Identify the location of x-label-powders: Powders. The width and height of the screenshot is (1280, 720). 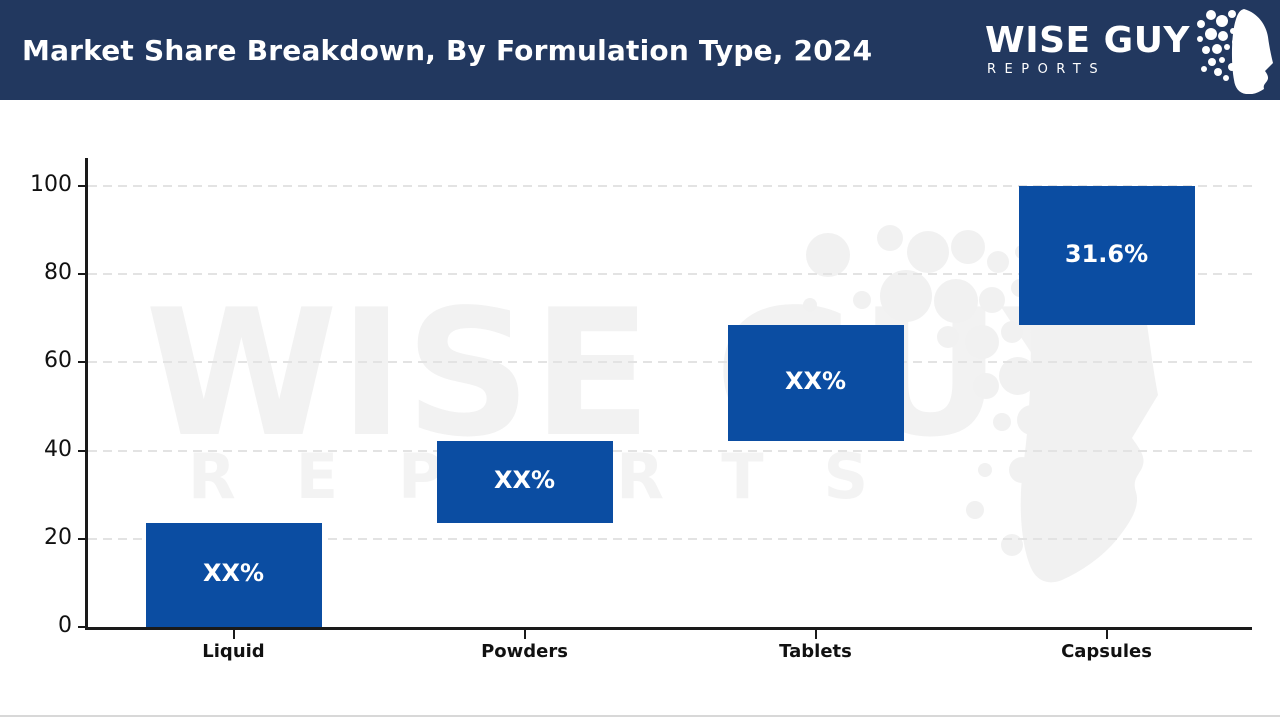
(524, 651).